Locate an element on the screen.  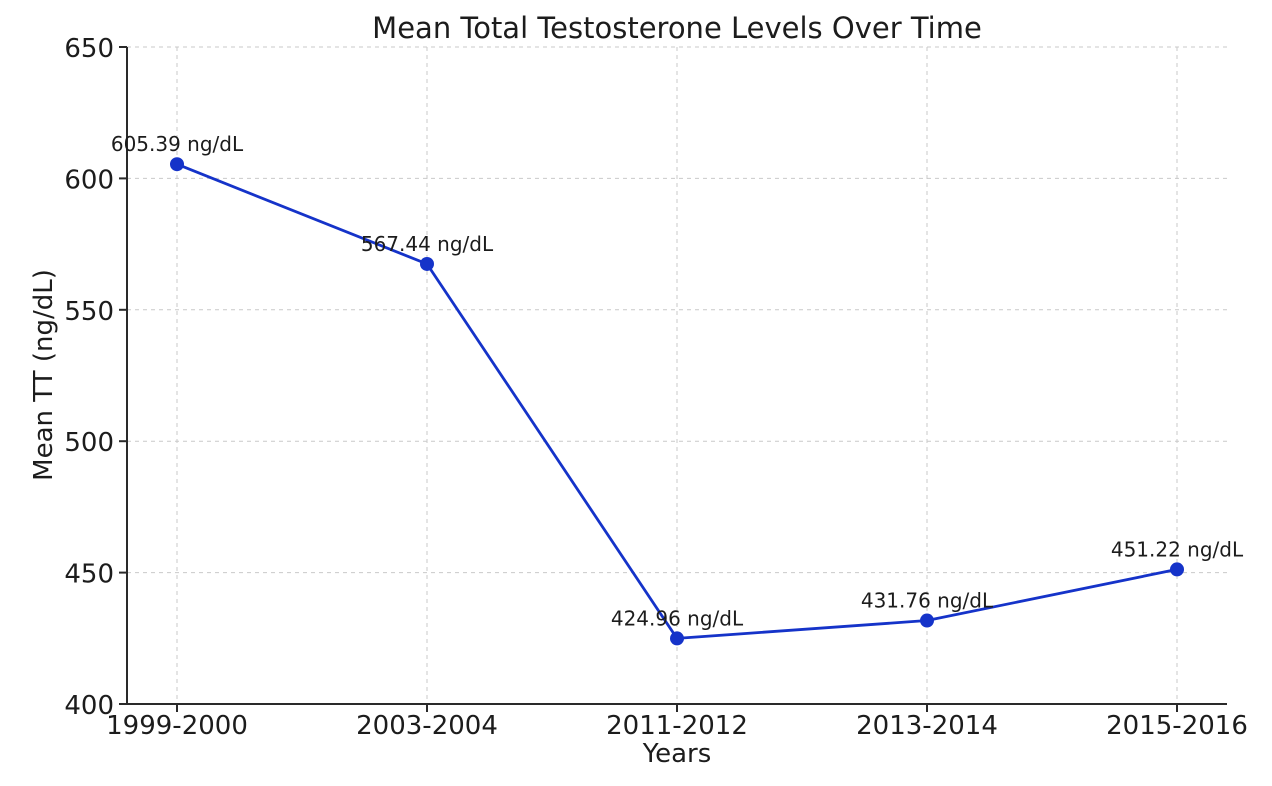
y-tick-label: 600 is located at coordinates (89, 180).